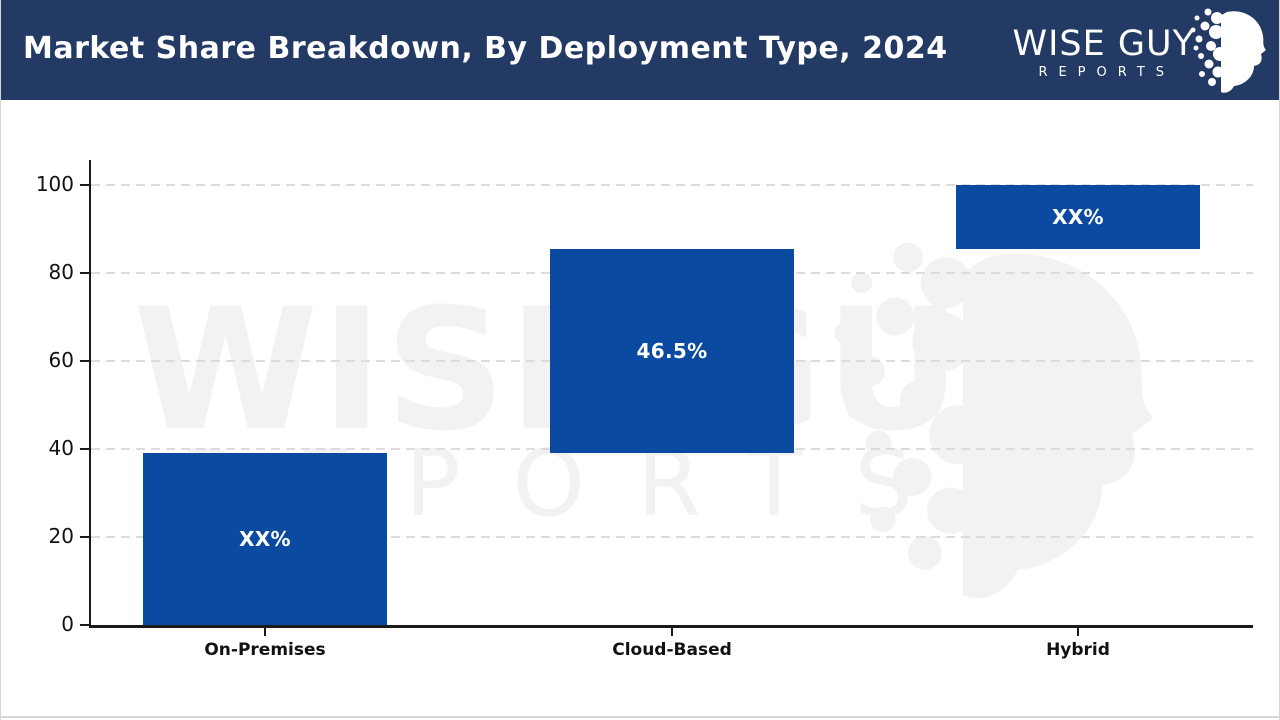 This screenshot has width=1280, height=720. I want to click on y-axis-label-60: 60, so click(61, 360).